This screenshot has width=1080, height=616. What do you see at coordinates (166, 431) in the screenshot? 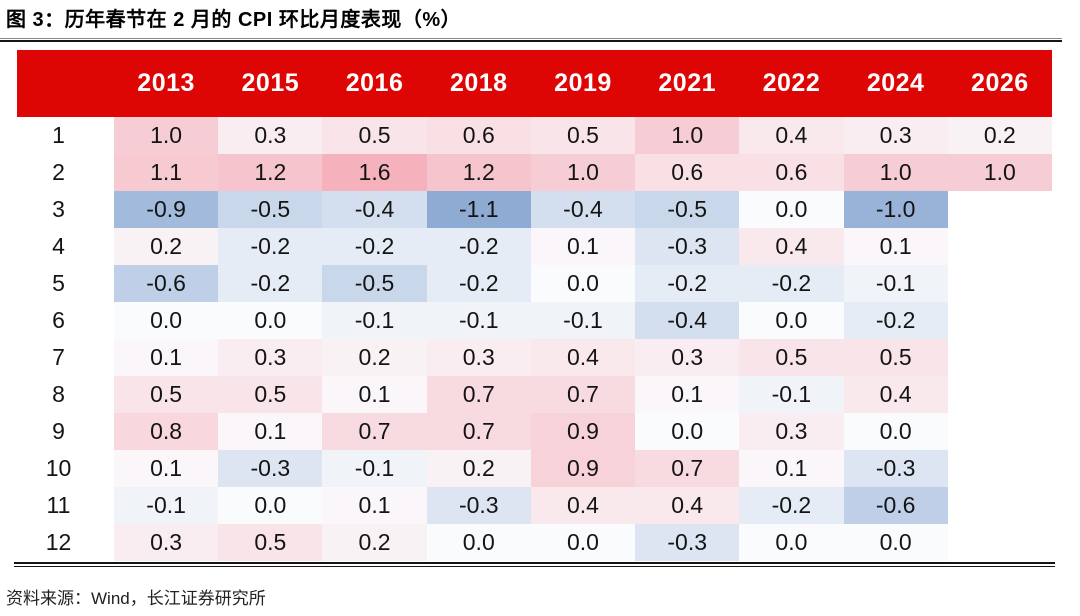
I see `heatmap-cell: 0.8` at bounding box center [166, 431].